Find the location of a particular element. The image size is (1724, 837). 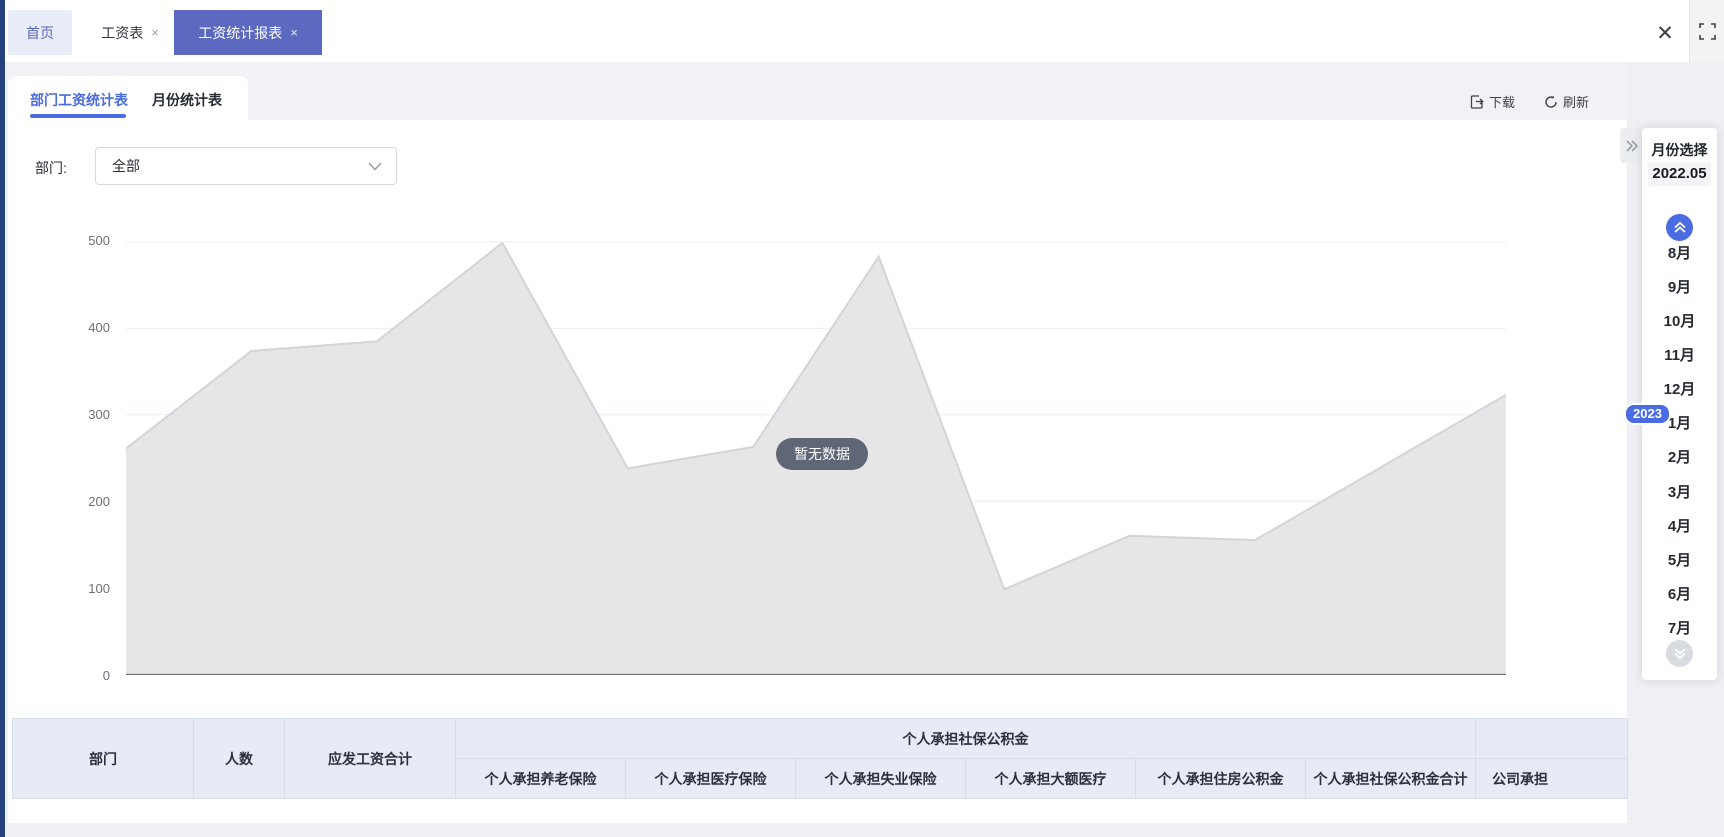

col-header-gross-total: 应发工资合计 is located at coordinates (370, 758).